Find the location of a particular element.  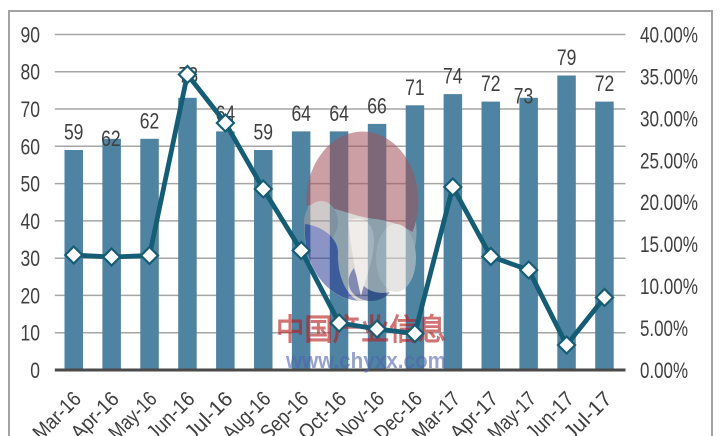

svg-text: 10.00% is located at coordinates (669, 286).